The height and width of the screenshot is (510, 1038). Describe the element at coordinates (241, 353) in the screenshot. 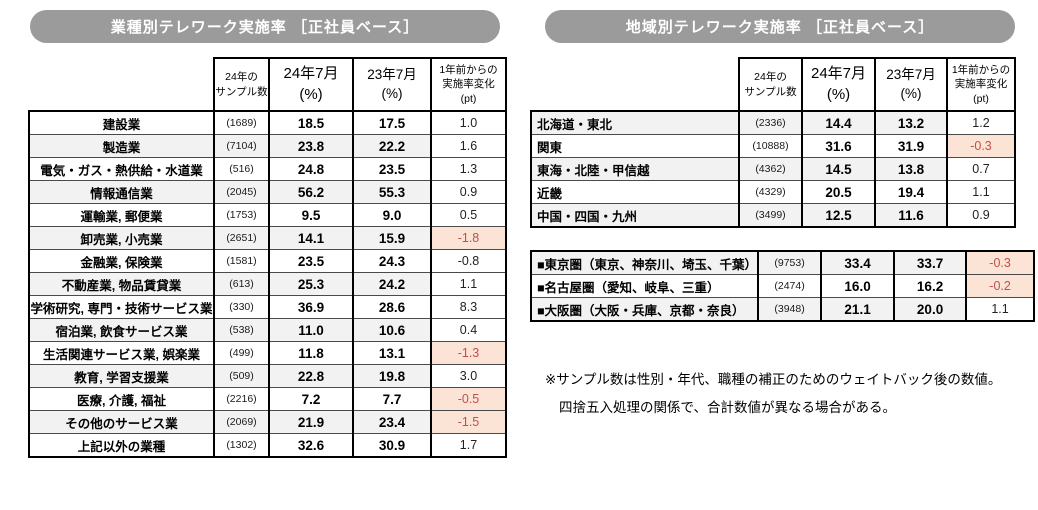

I see `sample-count-cell: (499)` at that location.